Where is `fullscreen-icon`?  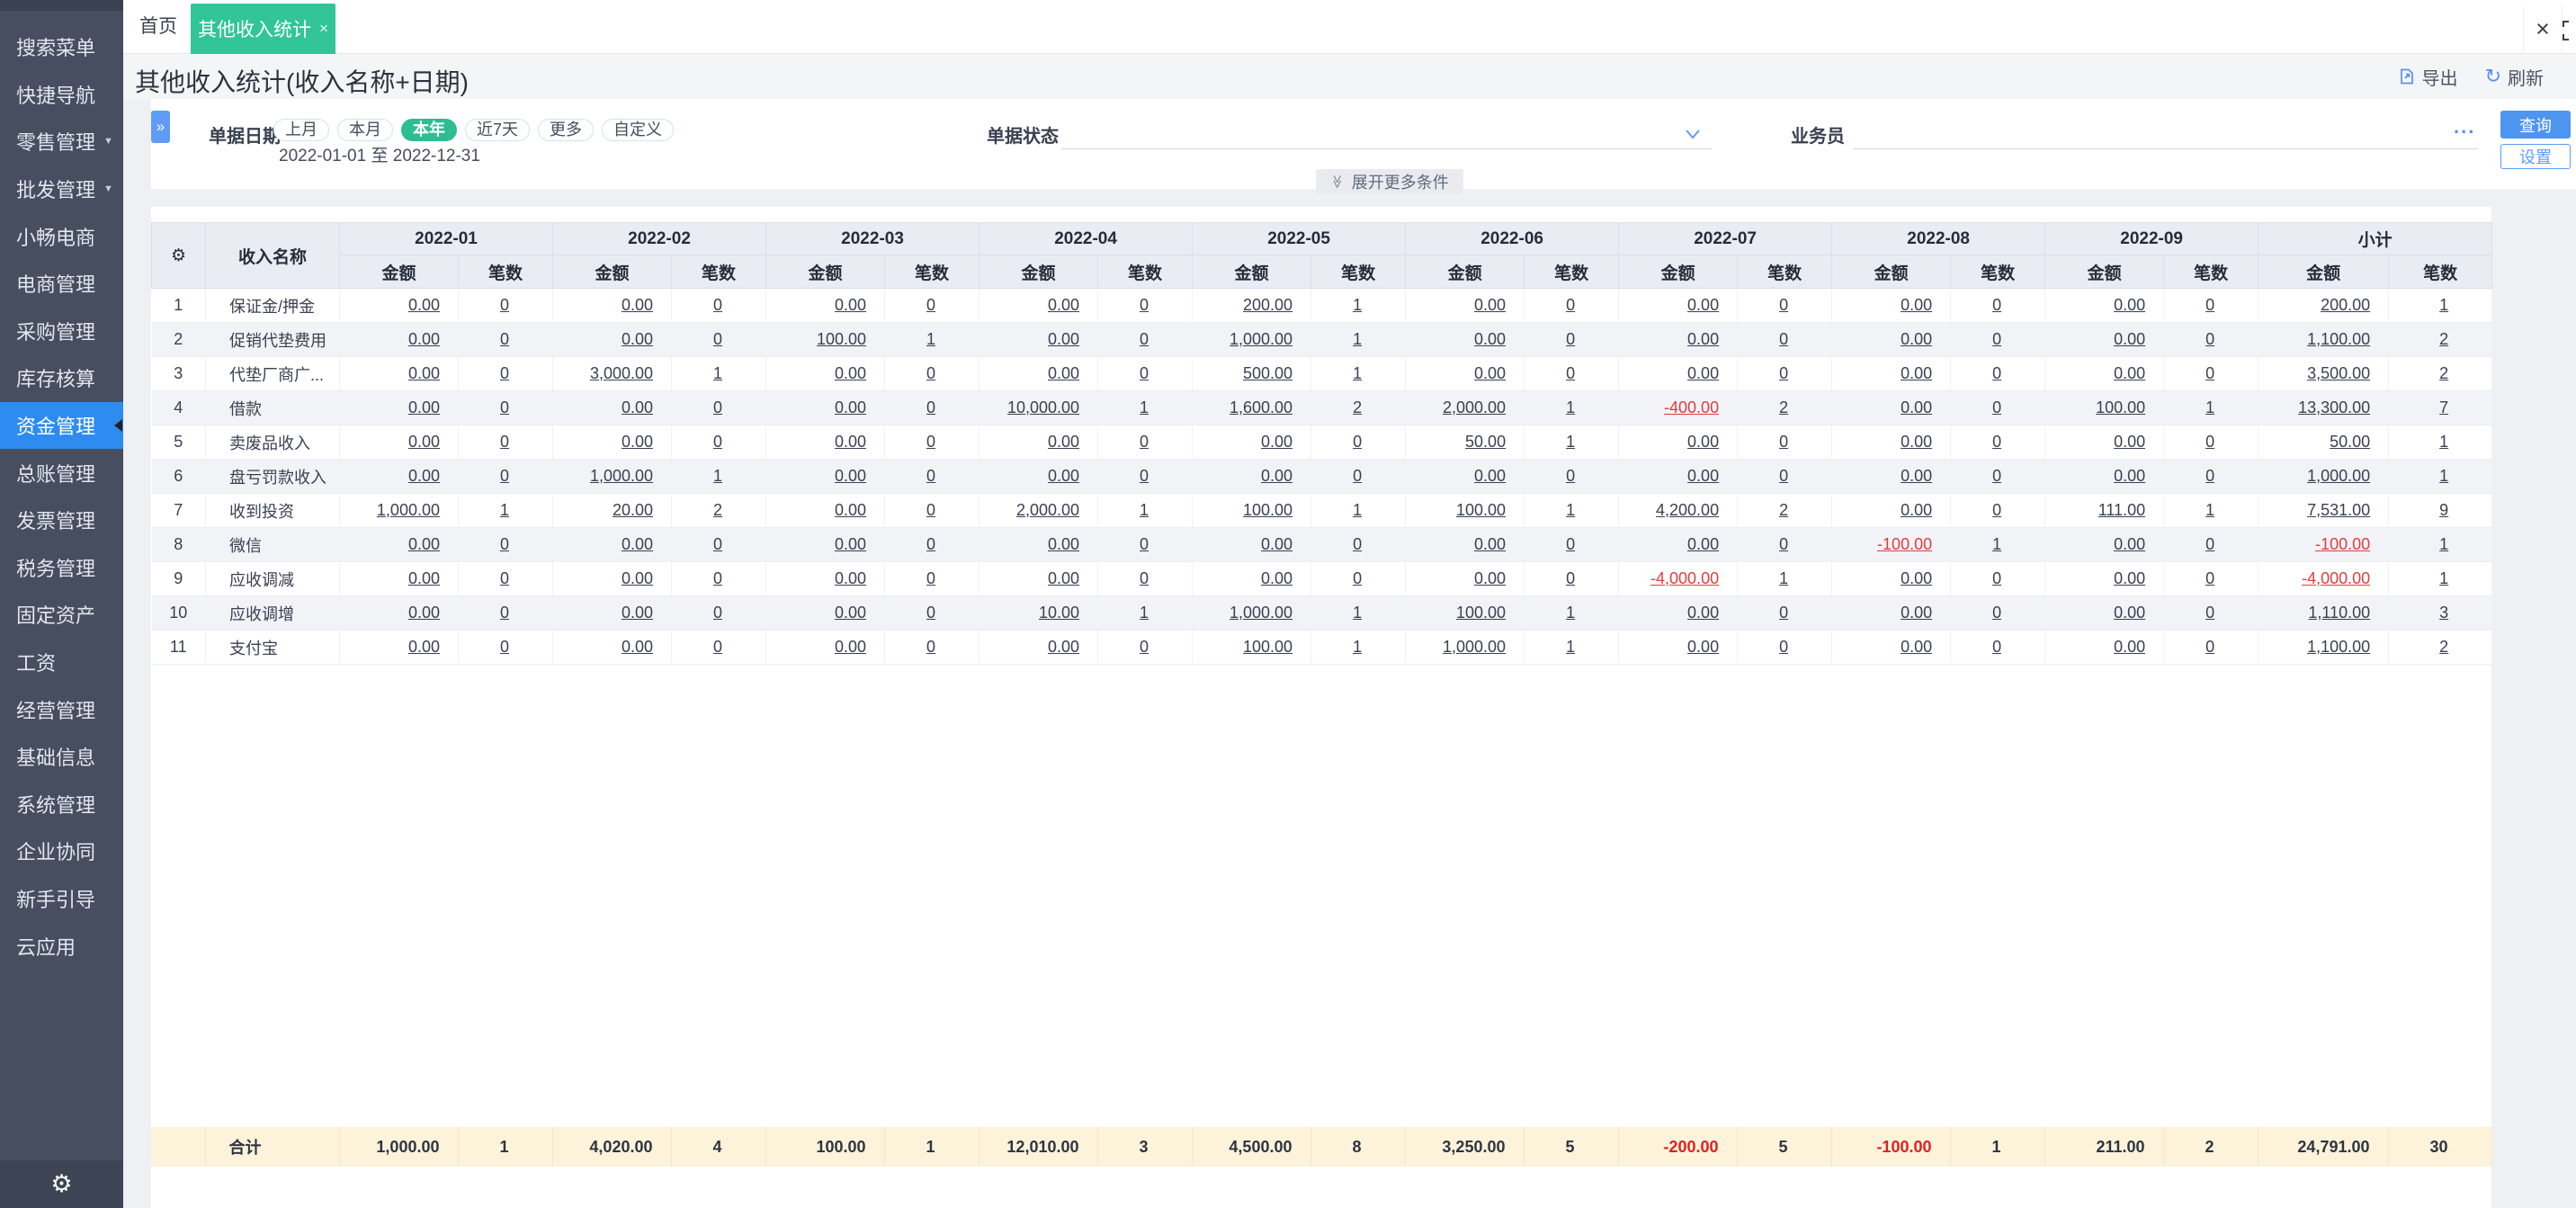 fullscreen-icon is located at coordinates (2569, 28).